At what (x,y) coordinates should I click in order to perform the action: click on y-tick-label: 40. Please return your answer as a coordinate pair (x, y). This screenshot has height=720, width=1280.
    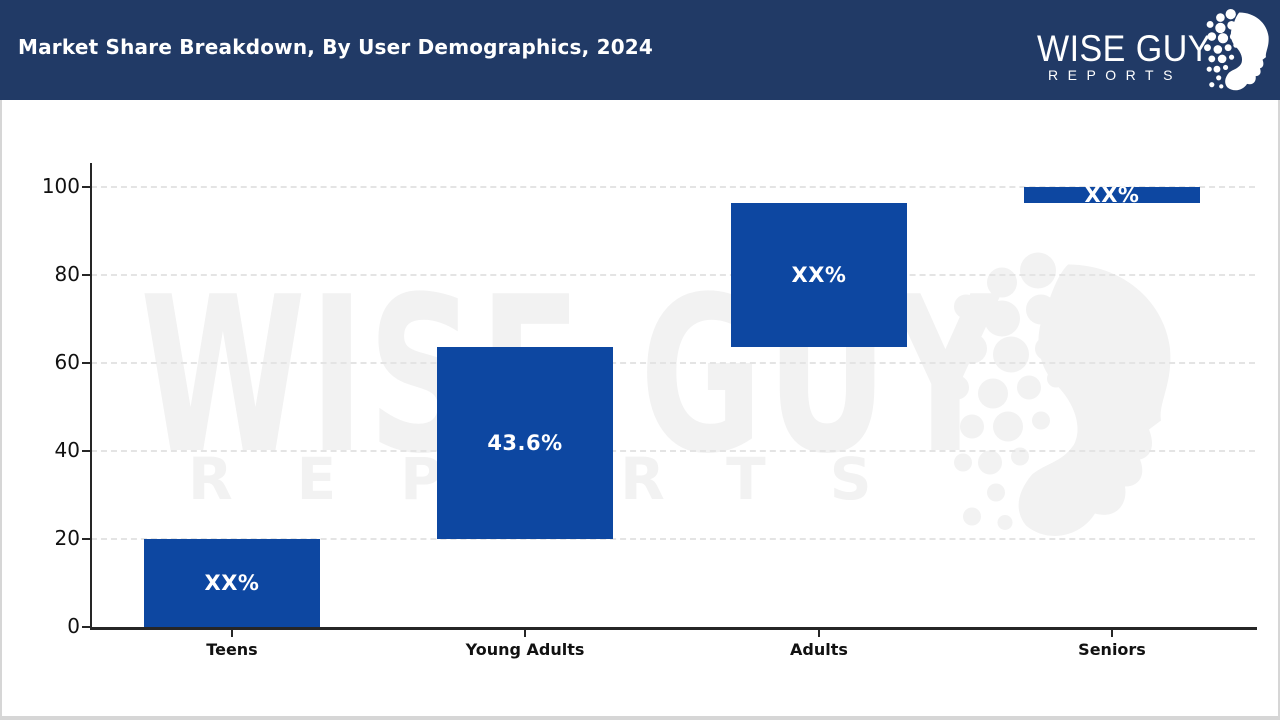
    Looking at the image, I should click on (67, 450).